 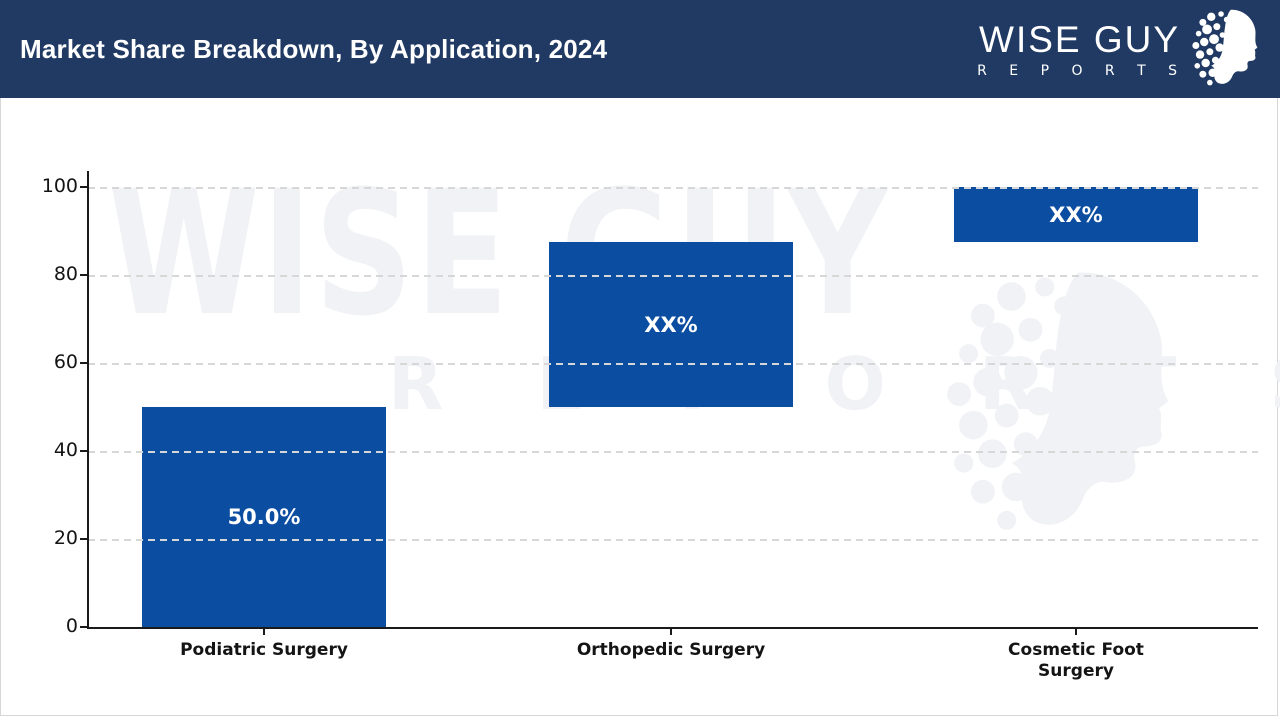 What do you see at coordinates (1076, 660) in the screenshot?
I see `x-axis-label-cosmetic-foot-surgery: Cosmetic Foot Surgery` at bounding box center [1076, 660].